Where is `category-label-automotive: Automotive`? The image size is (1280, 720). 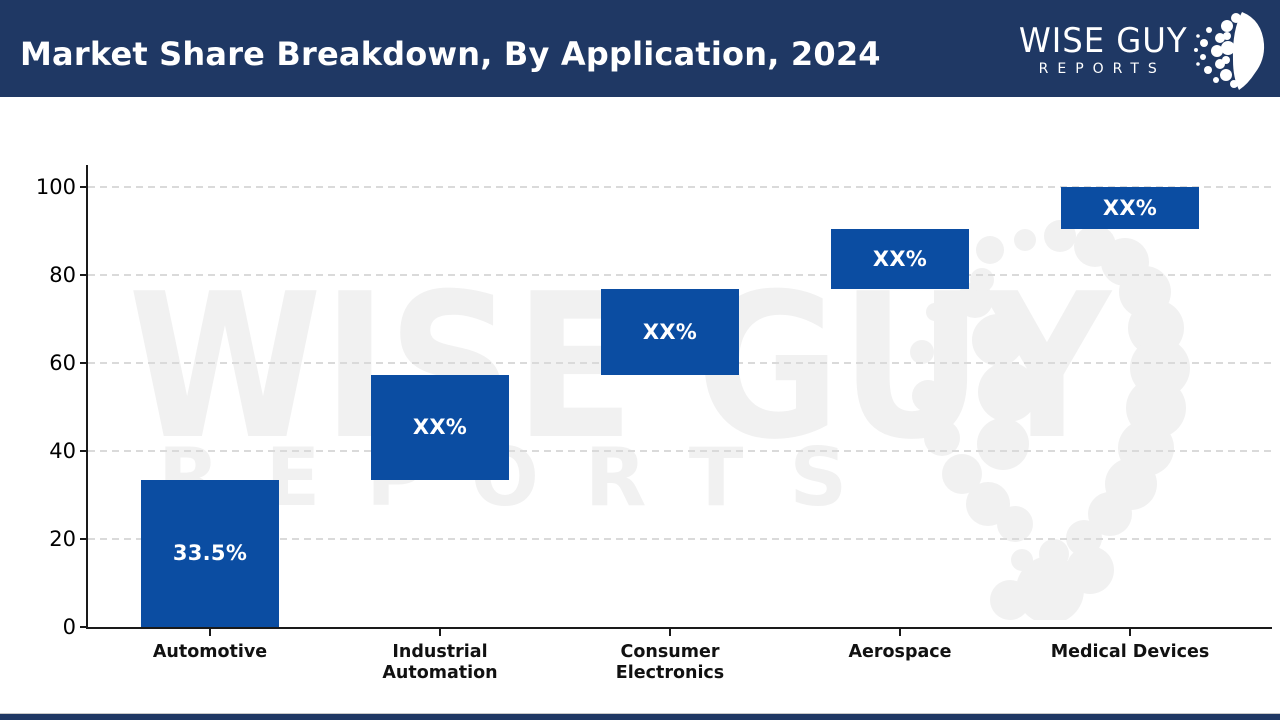 category-label-automotive: Automotive is located at coordinates (210, 652).